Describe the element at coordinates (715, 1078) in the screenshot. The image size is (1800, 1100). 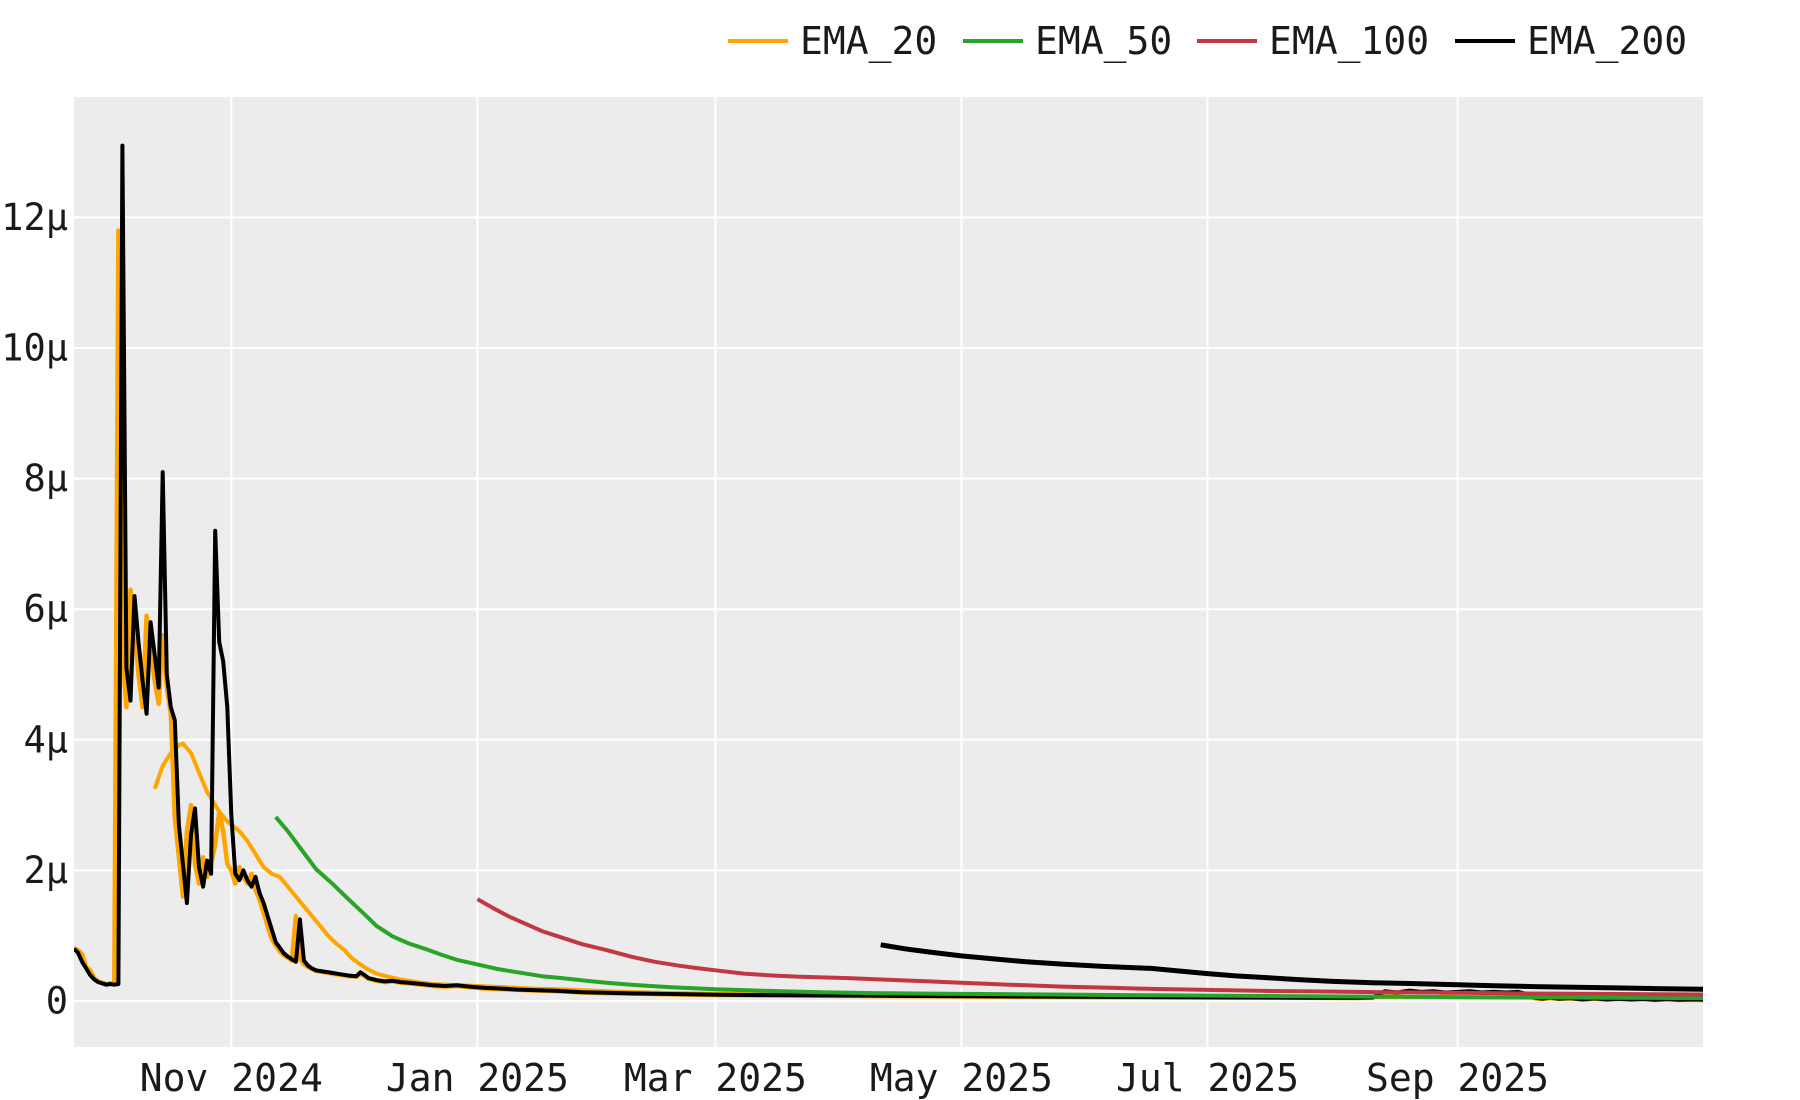
I see `x-tick-label: Mar 2025` at that location.